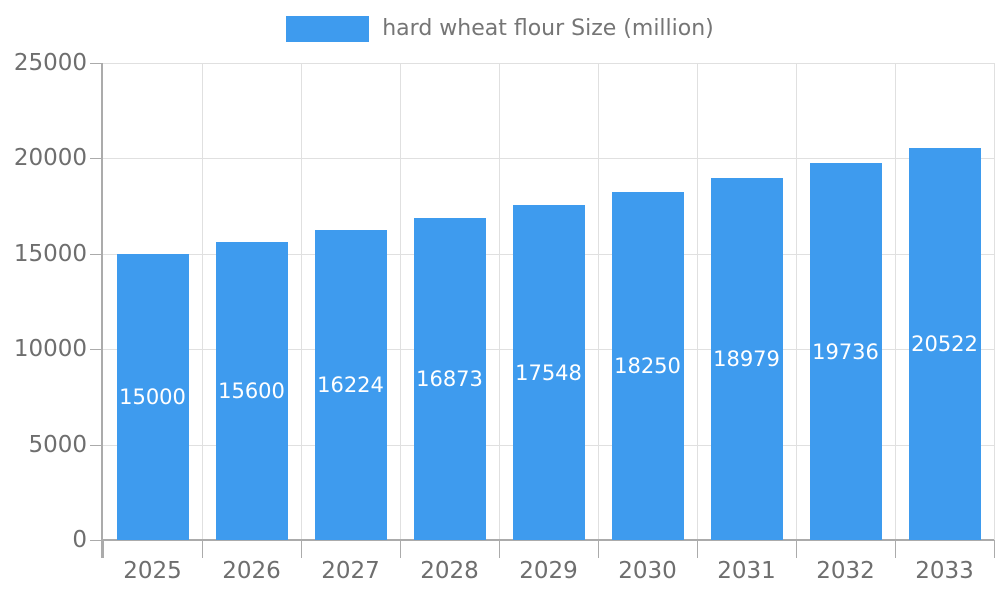 This screenshot has width=1000, height=600. I want to click on bar-2029, so click(549, 372).